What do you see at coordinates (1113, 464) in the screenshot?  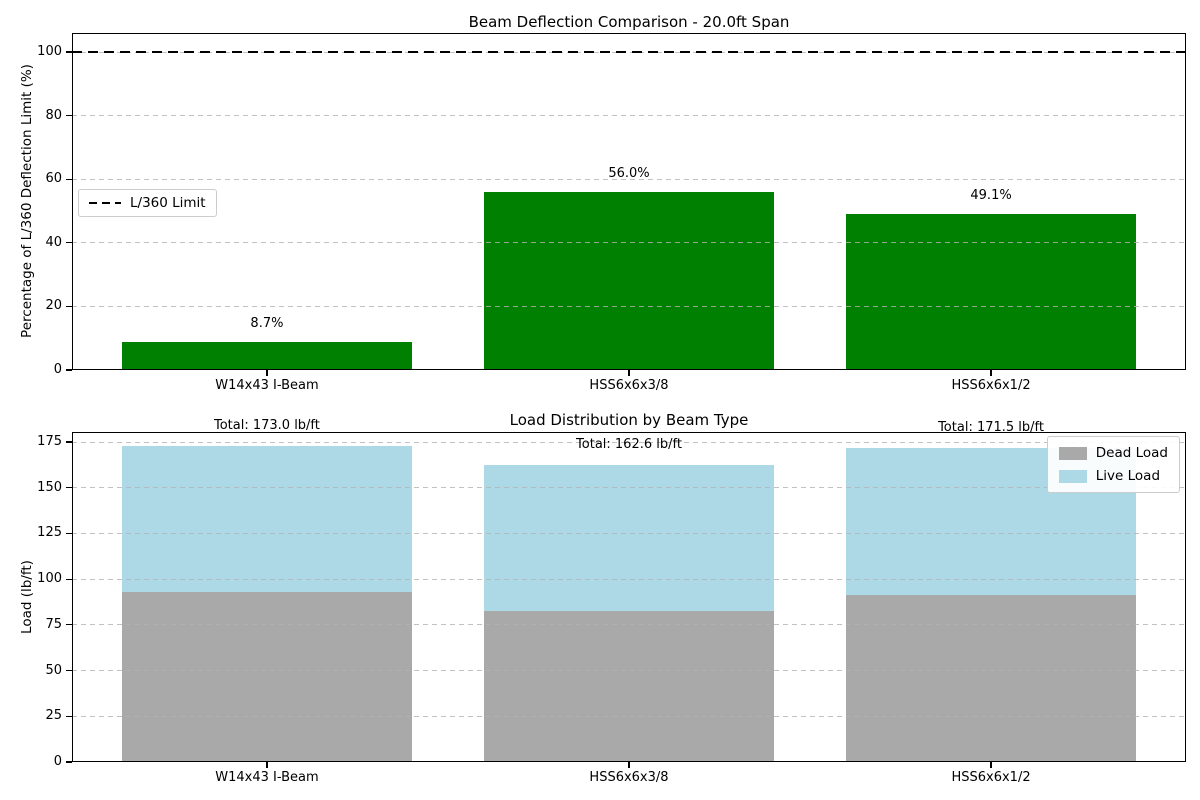 I see `chart2-legend: Dead Load Live Load` at bounding box center [1113, 464].